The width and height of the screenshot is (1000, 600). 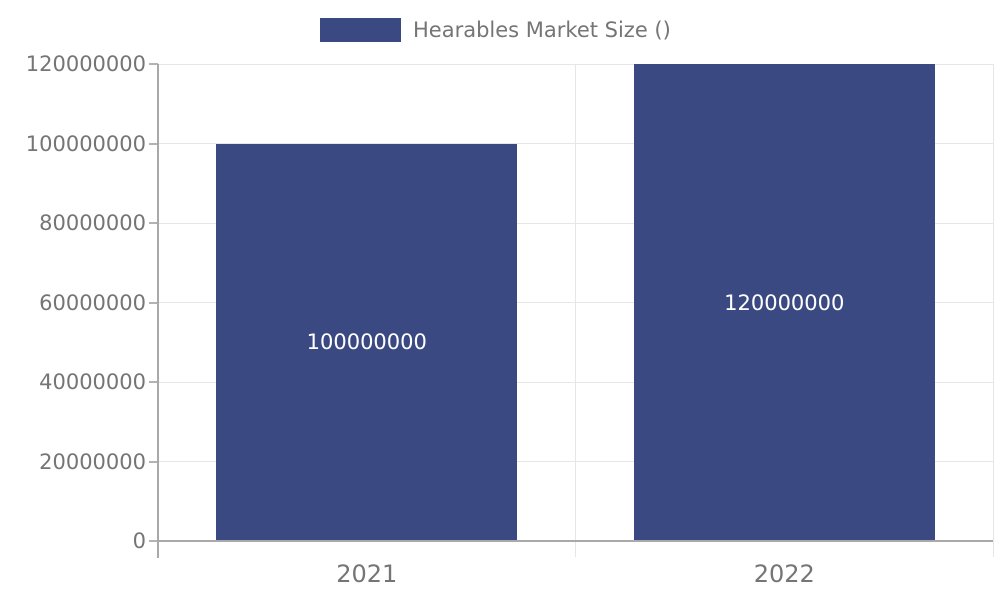 What do you see at coordinates (92, 223) in the screenshot?
I see `y-axis-label: 80000000` at bounding box center [92, 223].